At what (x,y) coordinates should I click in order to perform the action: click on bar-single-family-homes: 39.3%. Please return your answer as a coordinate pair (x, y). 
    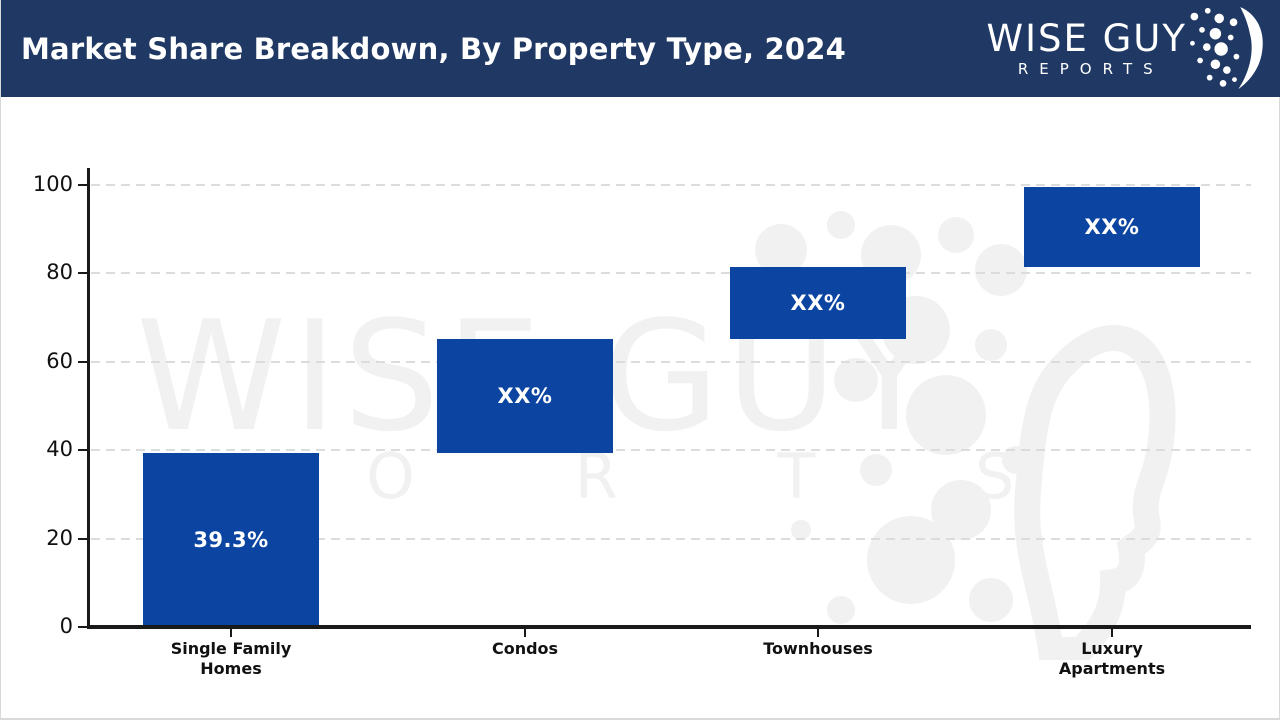
    Looking at the image, I should click on (231, 540).